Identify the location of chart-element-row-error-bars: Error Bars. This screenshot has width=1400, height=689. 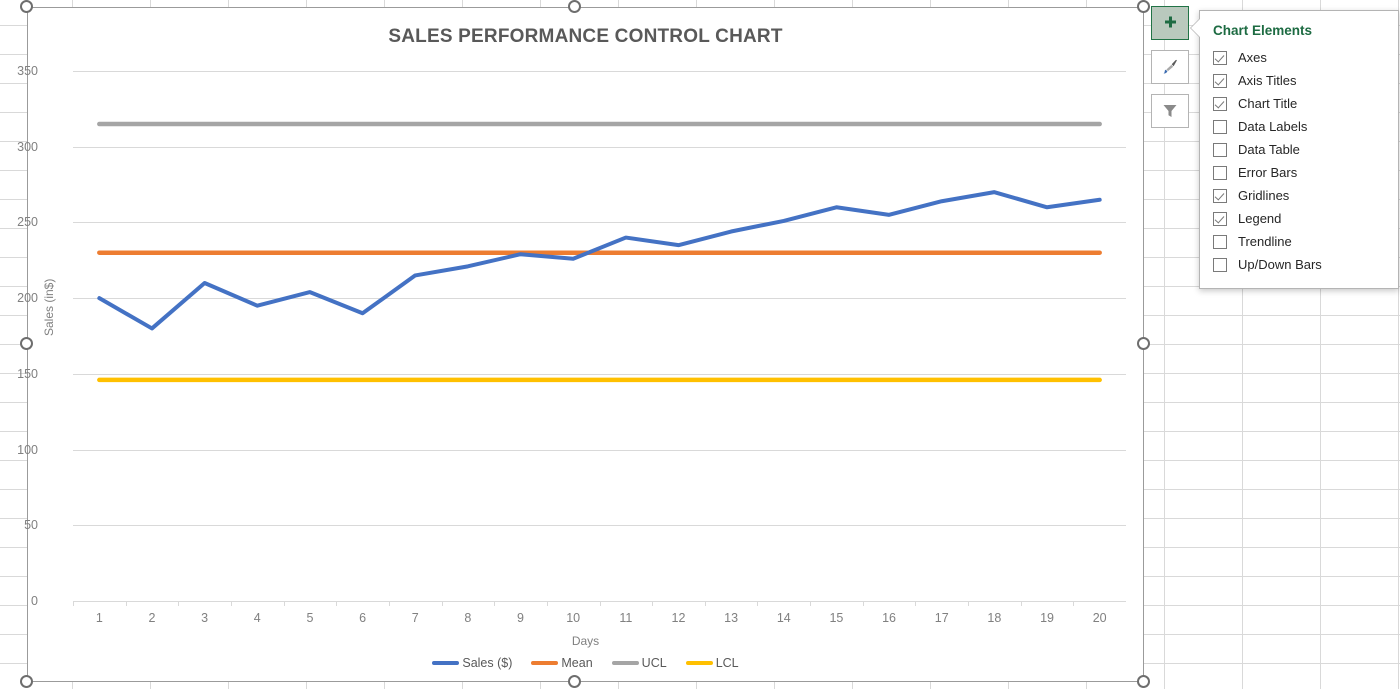
(1299, 172).